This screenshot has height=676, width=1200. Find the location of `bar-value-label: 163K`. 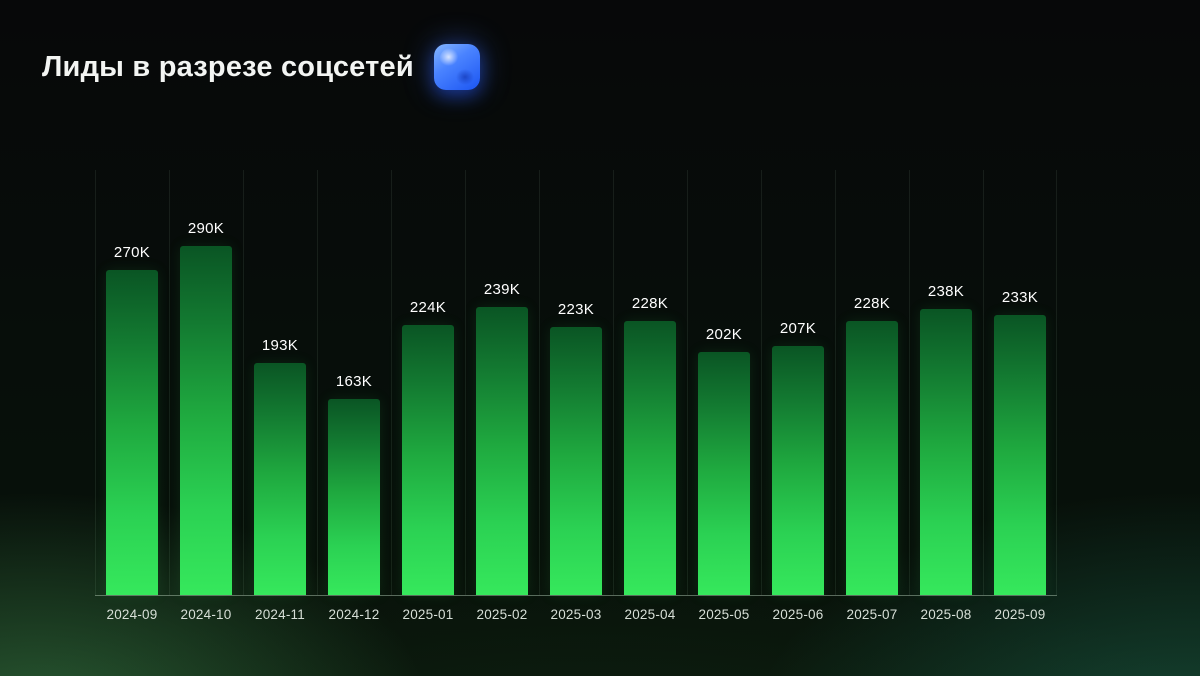

bar-value-label: 163K is located at coordinates (354, 381).